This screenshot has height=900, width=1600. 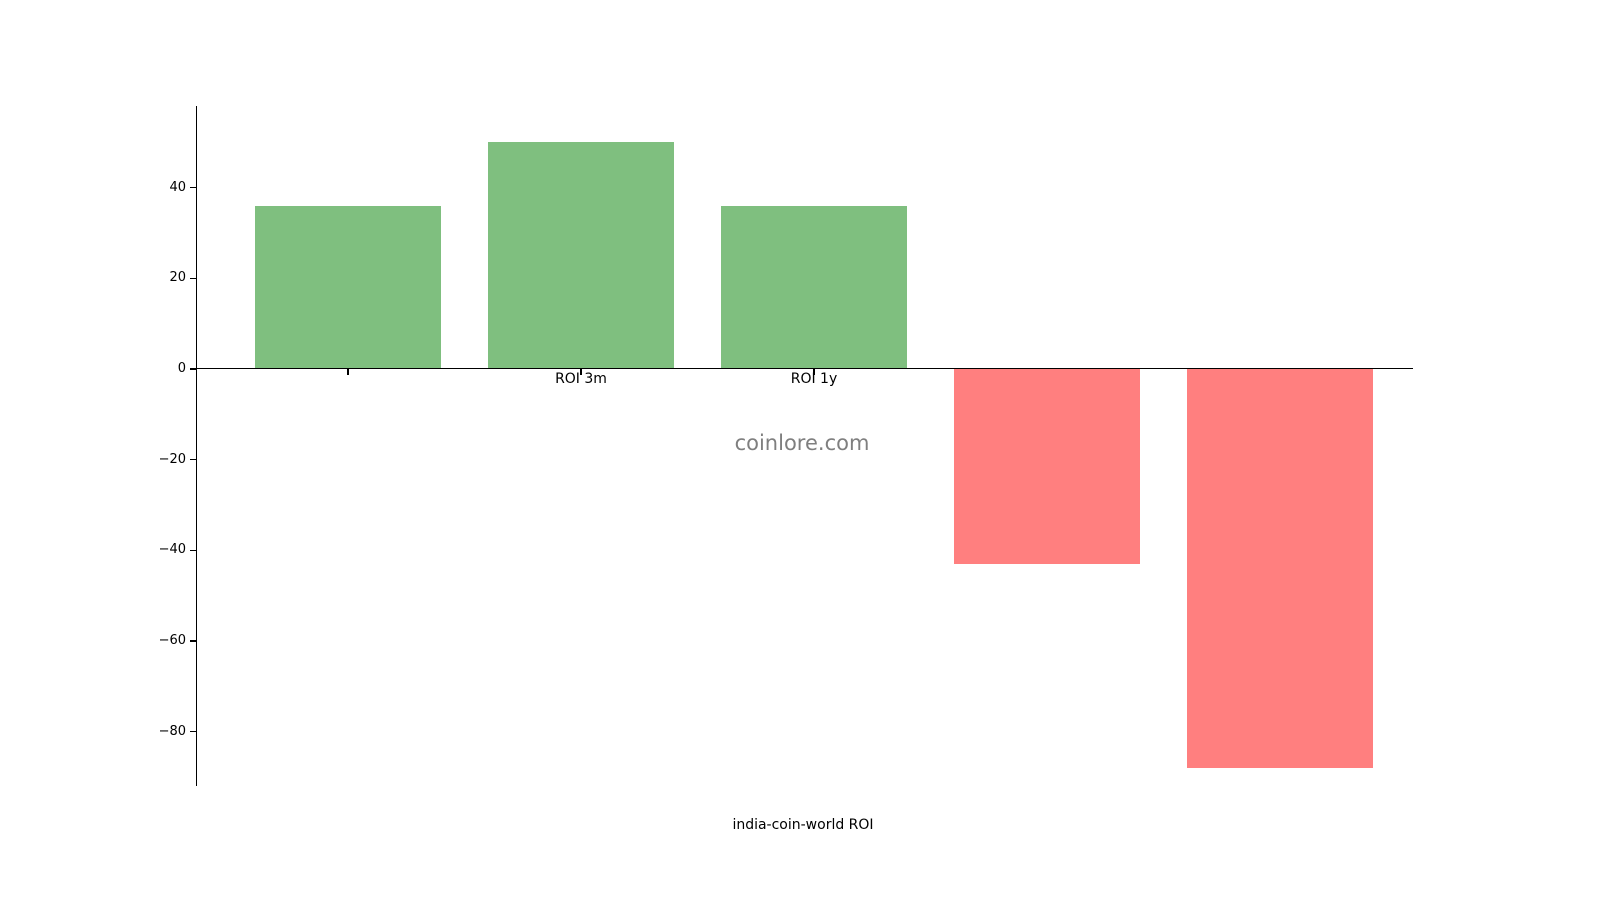 I want to click on chart-title: india-coin-world ROI, so click(x=803, y=825).